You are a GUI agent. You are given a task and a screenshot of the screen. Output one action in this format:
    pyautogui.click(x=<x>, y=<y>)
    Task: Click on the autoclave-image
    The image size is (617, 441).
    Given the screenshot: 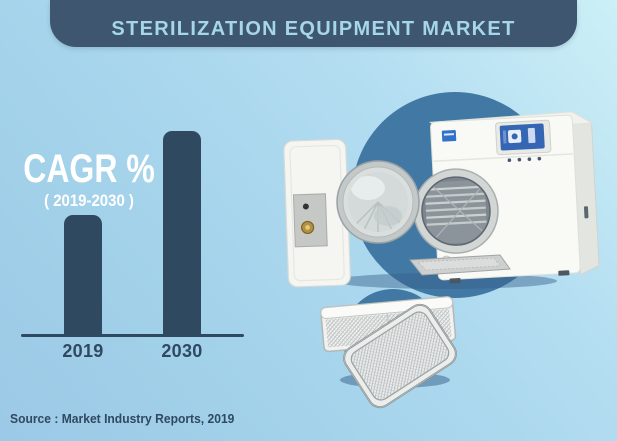 What is the action you would take?
    pyautogui.click(x=506, y=197)
    